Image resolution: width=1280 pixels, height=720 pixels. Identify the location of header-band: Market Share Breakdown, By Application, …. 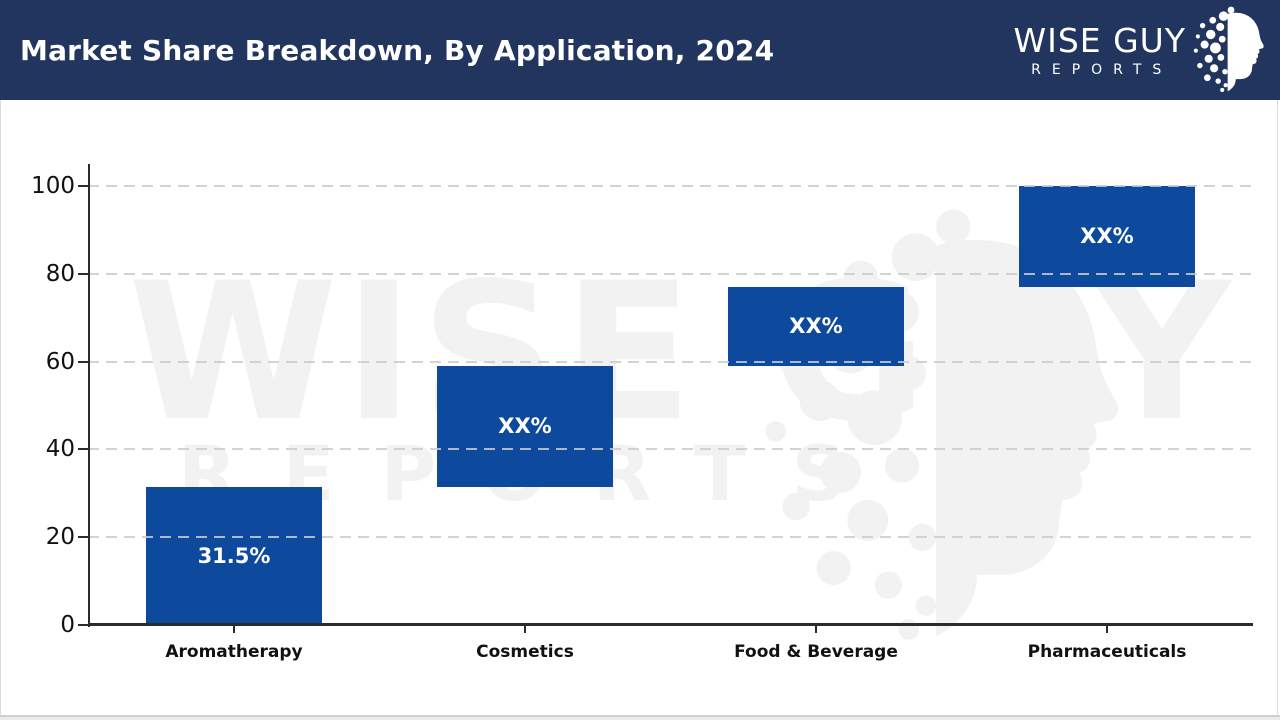
(640, 50).